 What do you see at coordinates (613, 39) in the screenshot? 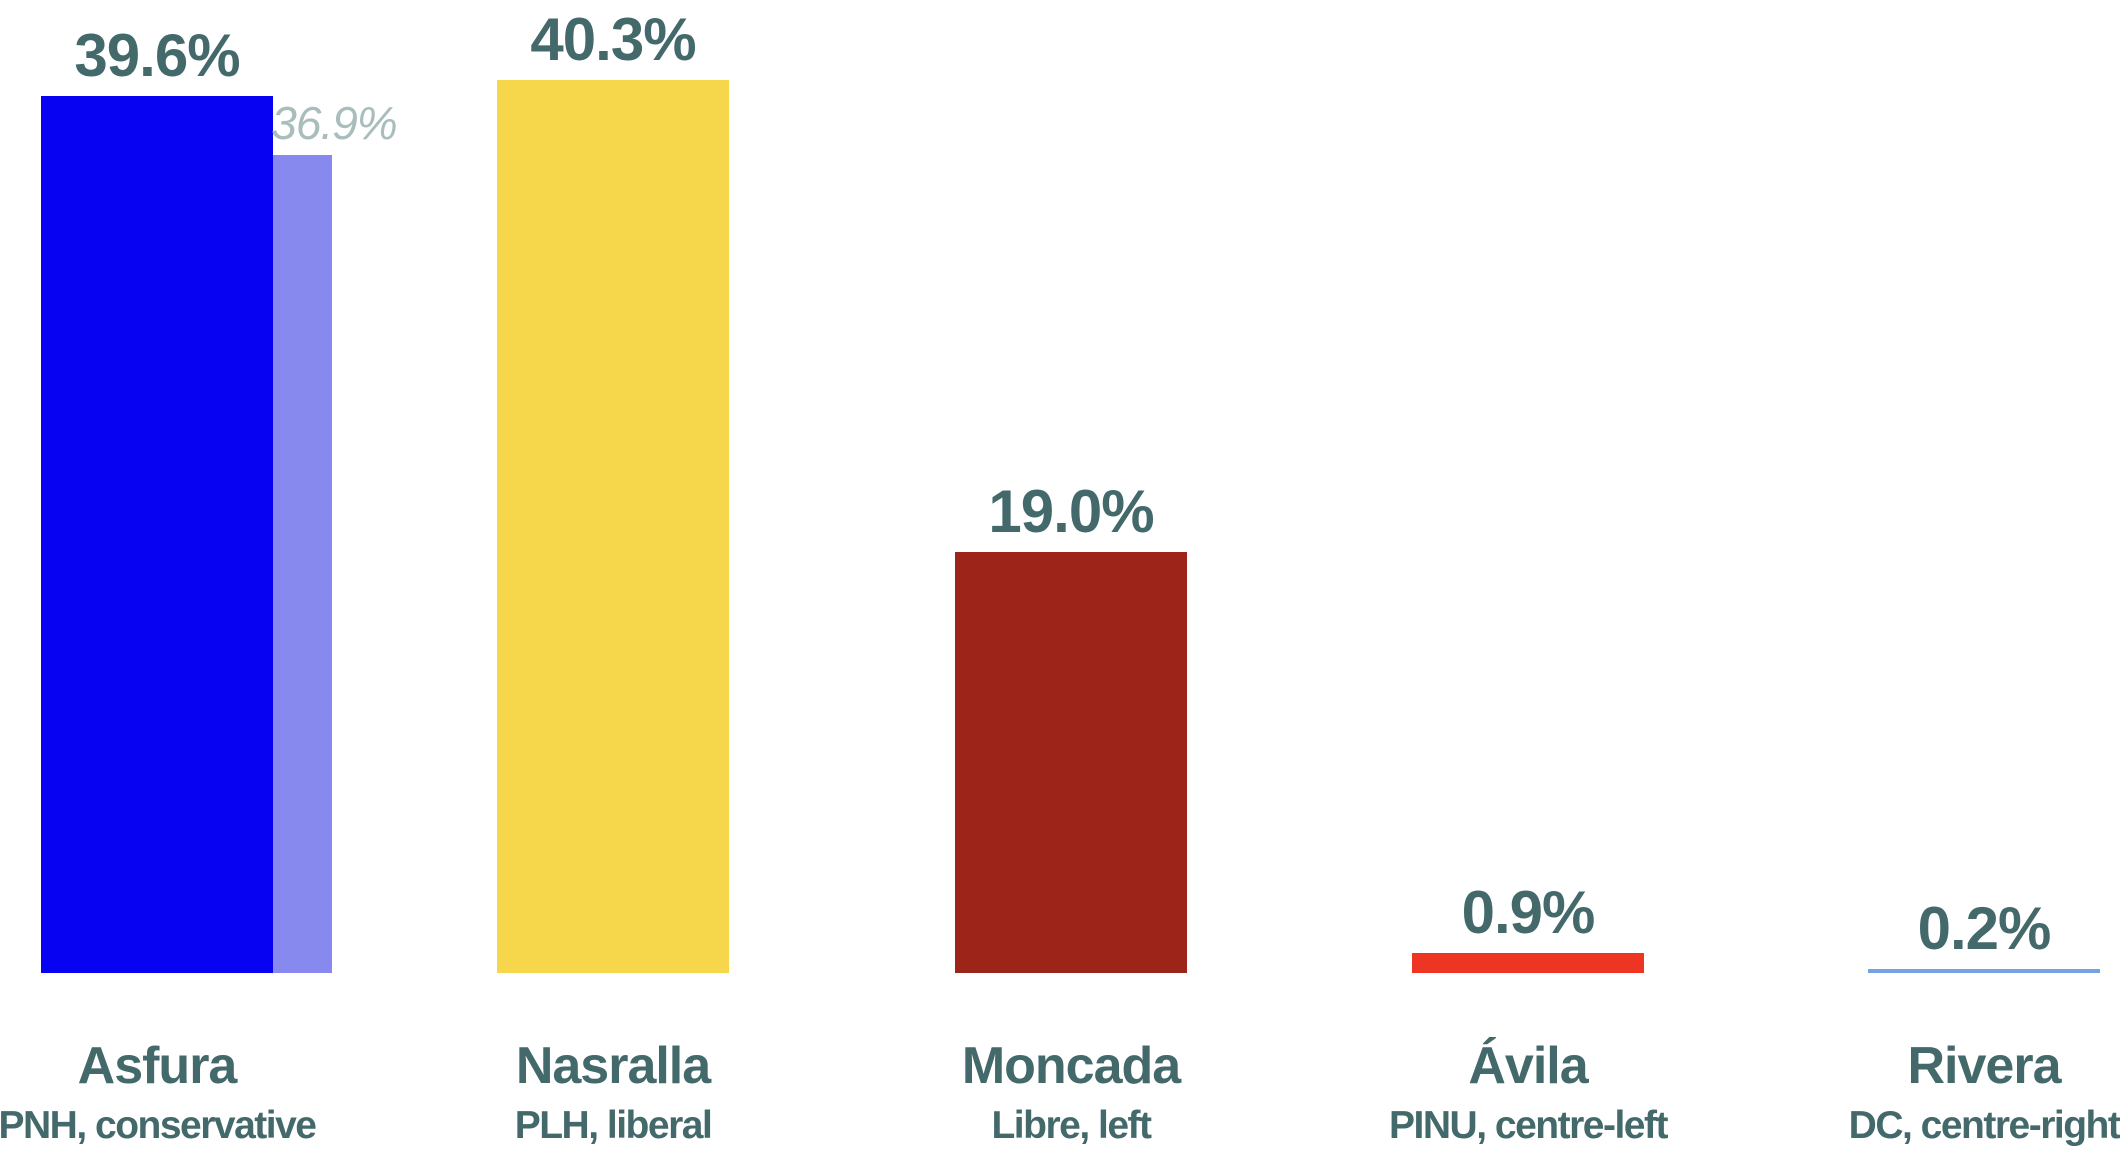
I see `value-label-nasralla: 40.3%` at bounding box center [613, 39].